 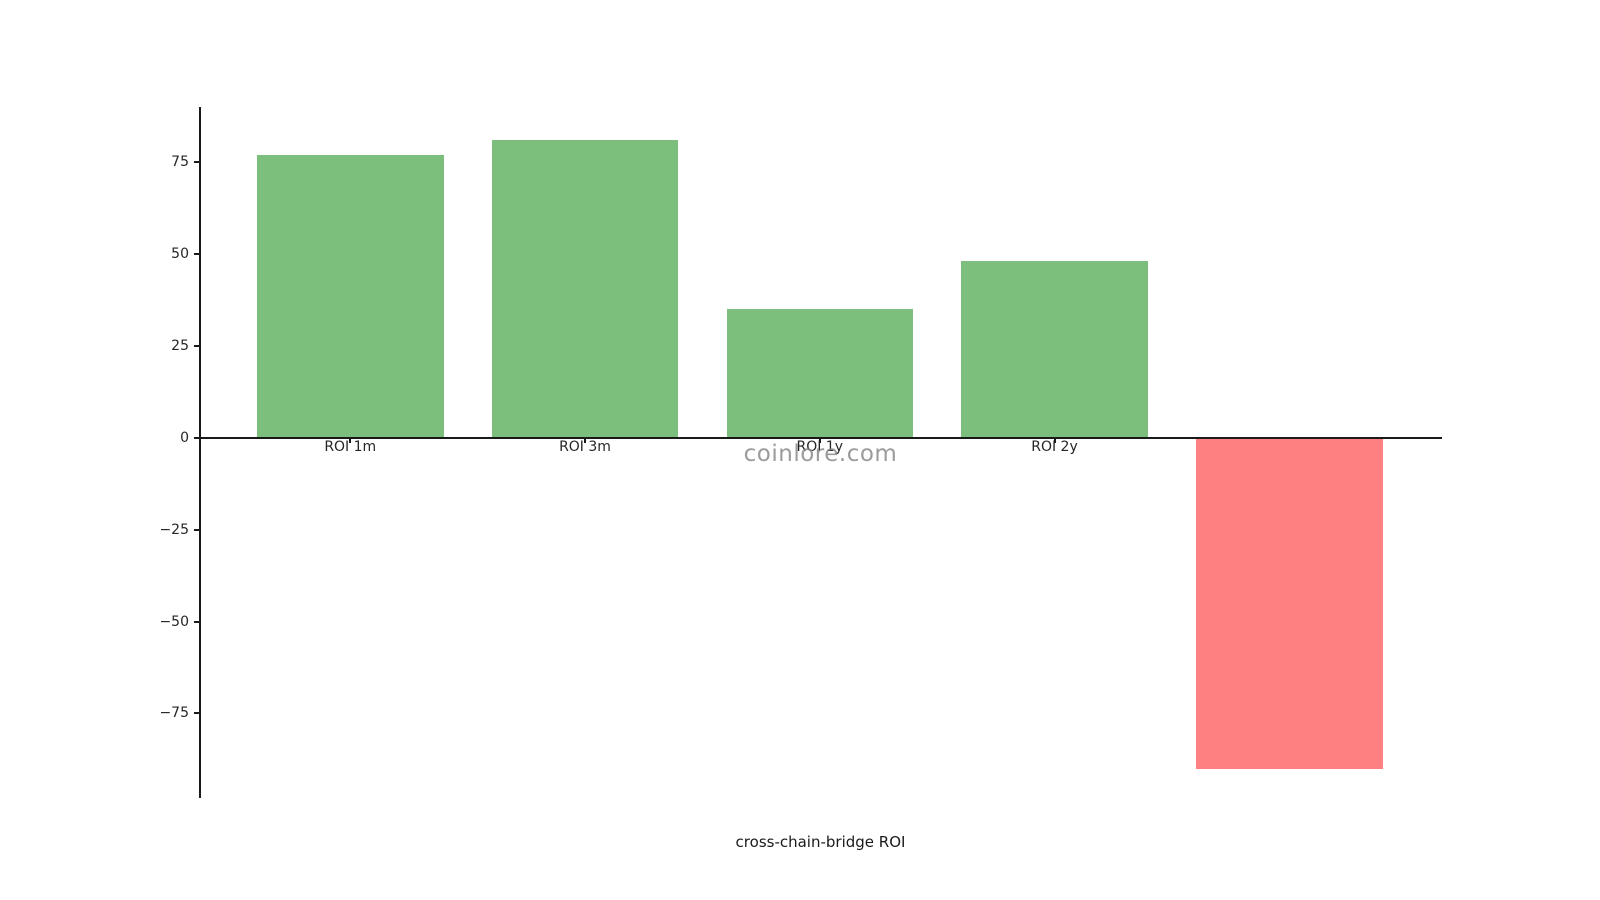 What do you see at coordinates (200, 452) in the screenshot?
I see `y-axis-line` at bounding box center [200, 452].